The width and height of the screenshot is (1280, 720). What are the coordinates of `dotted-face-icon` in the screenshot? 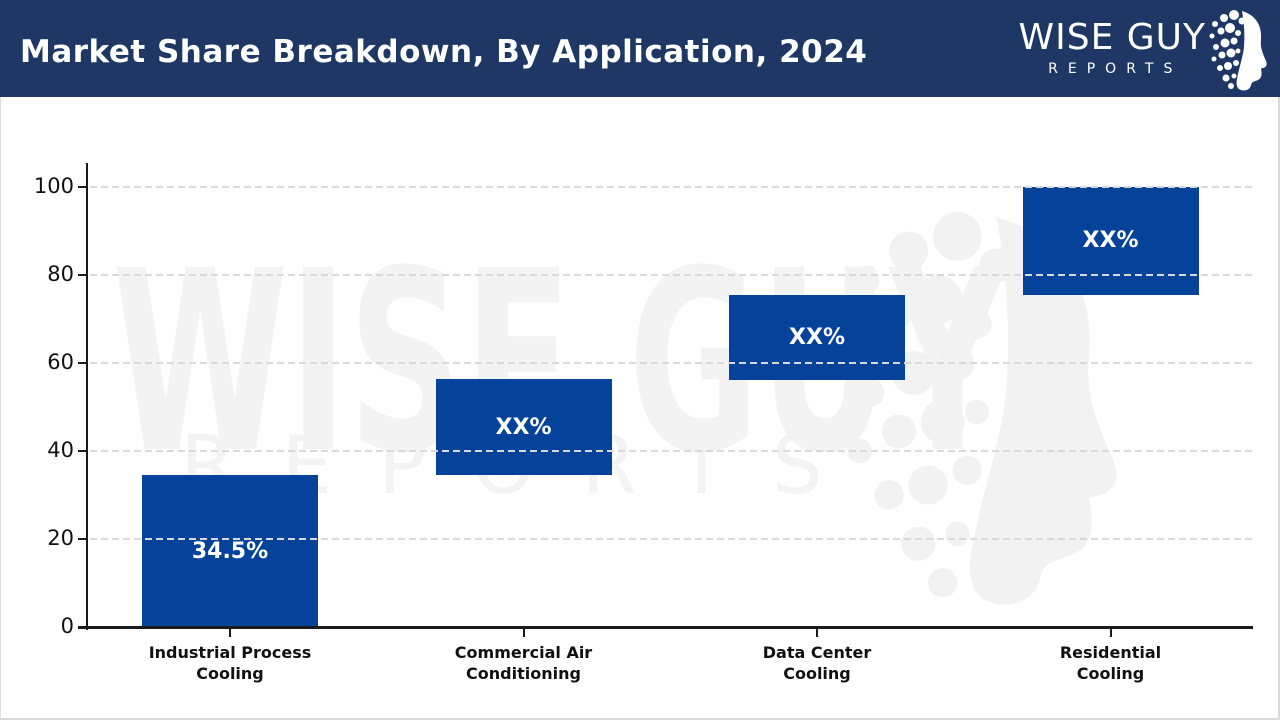 It's located at (1238, 50).